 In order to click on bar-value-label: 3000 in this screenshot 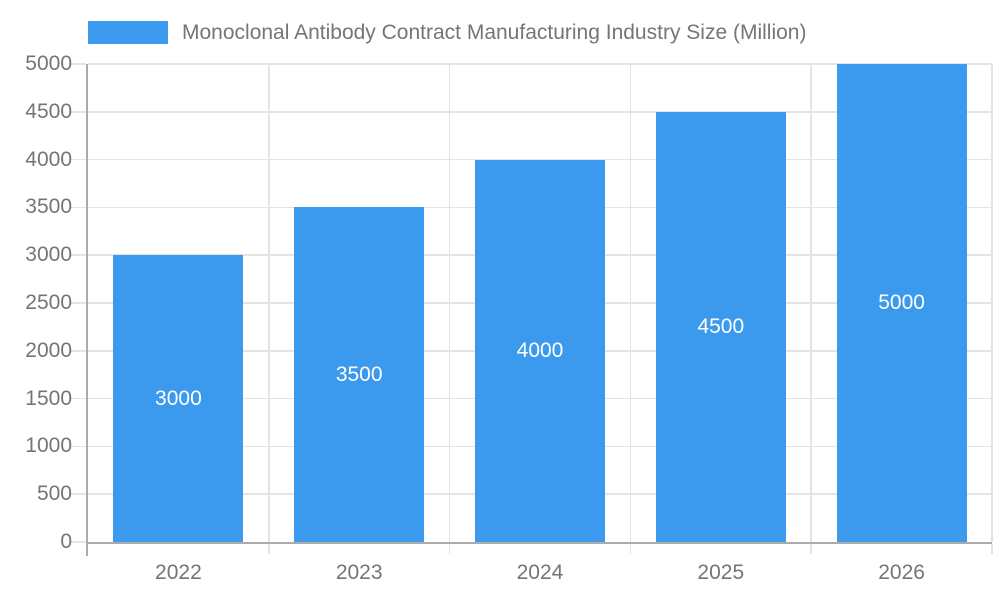, I will do `click(178, 398)`.